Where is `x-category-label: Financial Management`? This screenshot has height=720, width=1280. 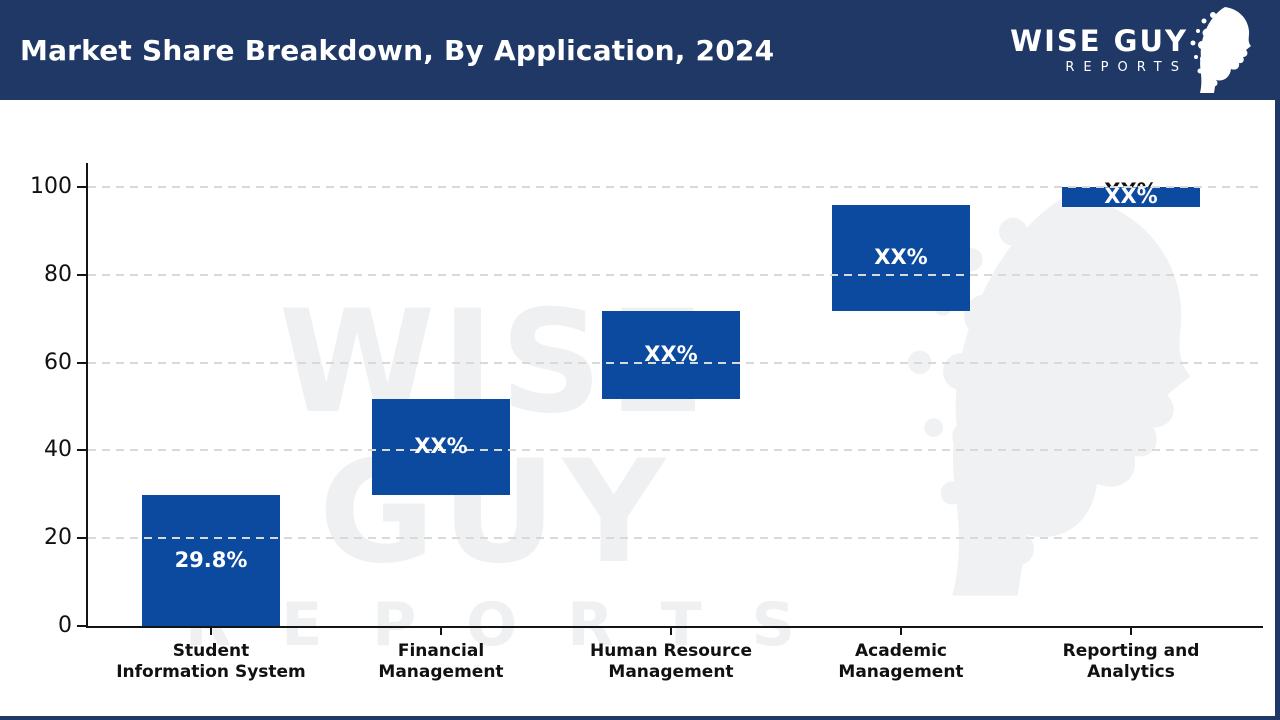
x-category-label: Financial Management is located at coordinates (441, 662).